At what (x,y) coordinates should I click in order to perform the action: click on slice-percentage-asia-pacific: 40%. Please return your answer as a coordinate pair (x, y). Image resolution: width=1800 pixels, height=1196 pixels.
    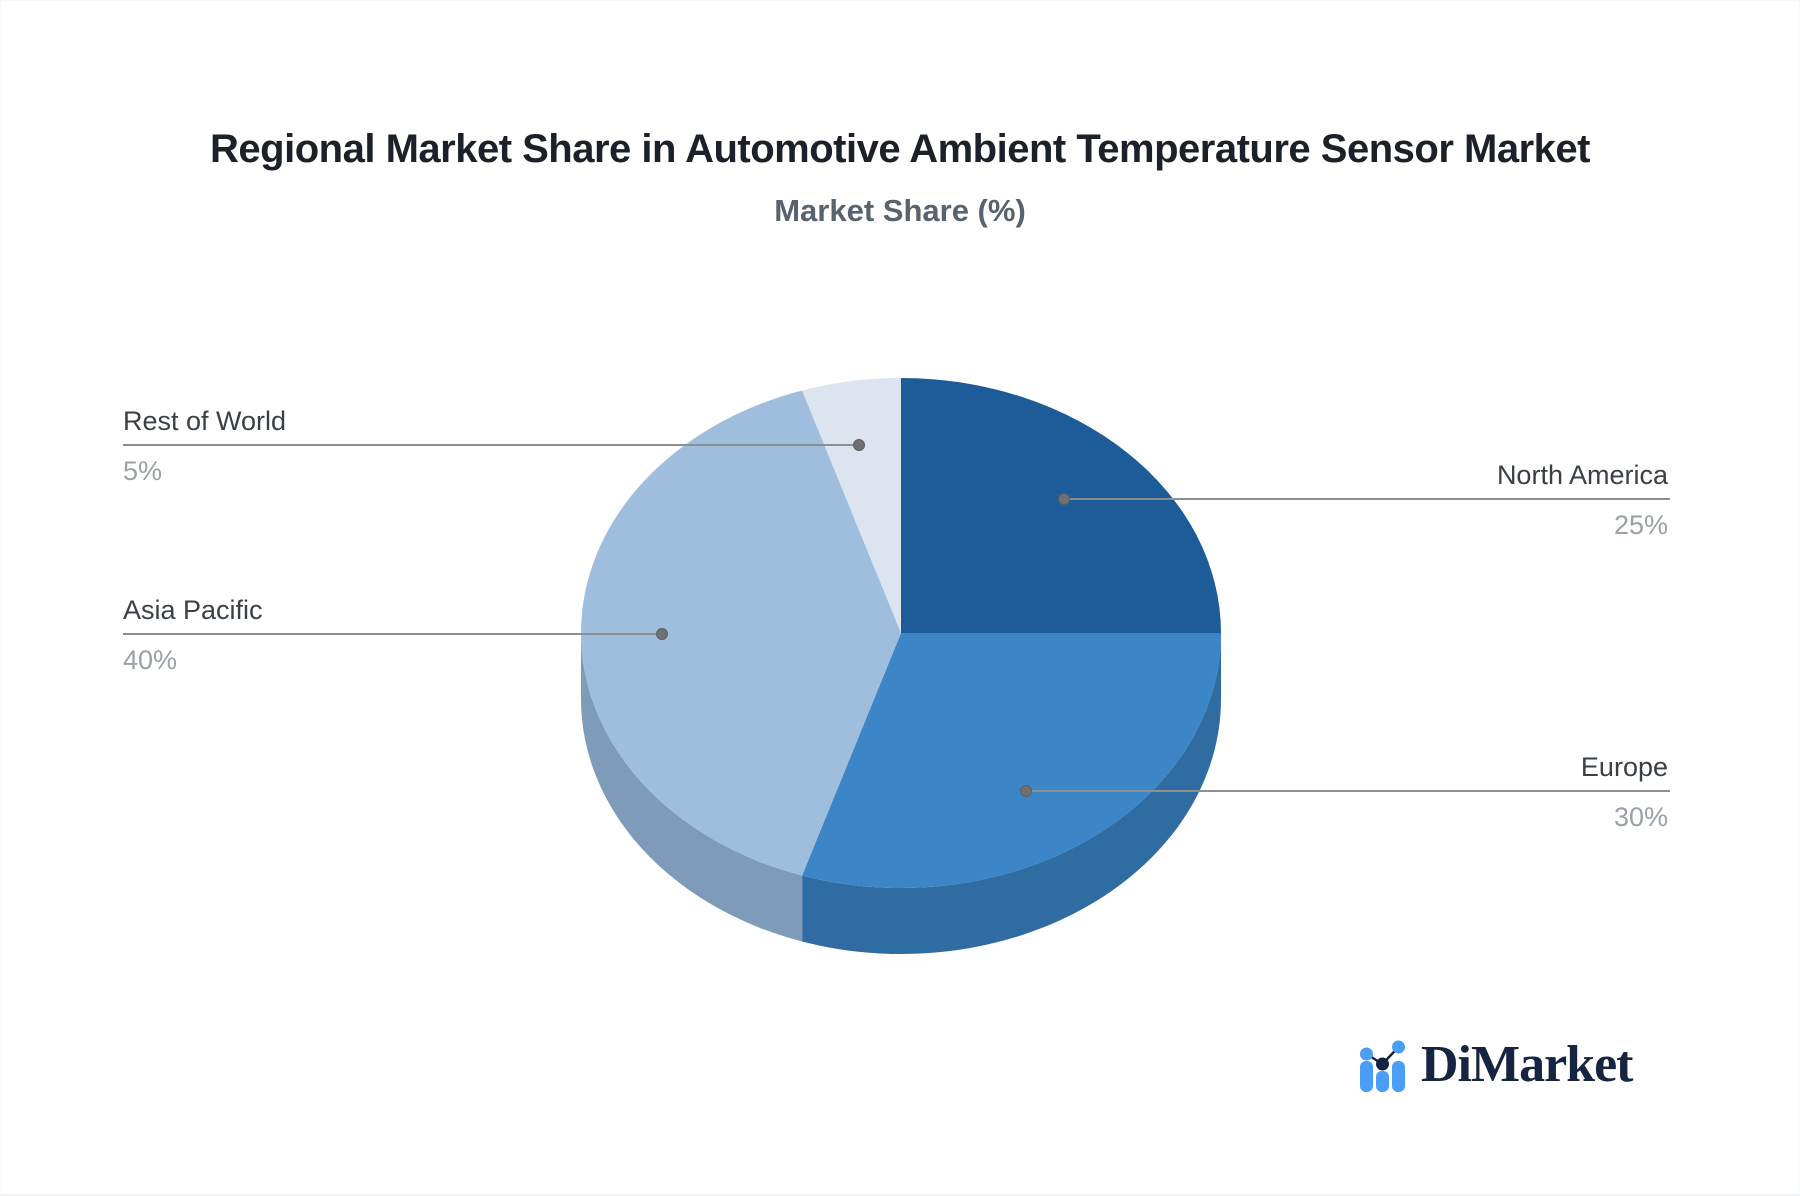
    Looking at the image, I should click on (150, 660).